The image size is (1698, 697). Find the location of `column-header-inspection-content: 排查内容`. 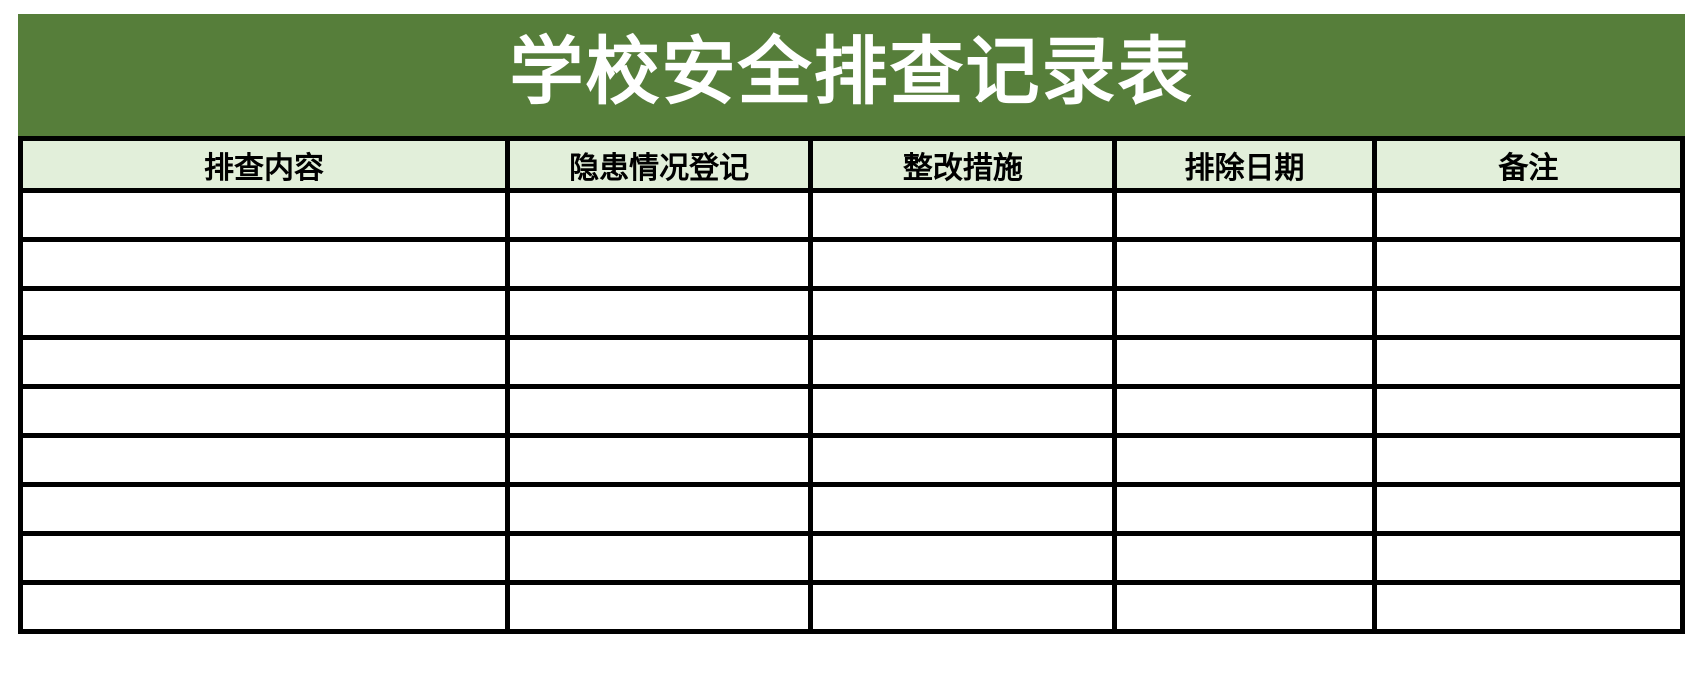

column-header-inspection-content: 排查内容 is located at coordinates (264, 164).